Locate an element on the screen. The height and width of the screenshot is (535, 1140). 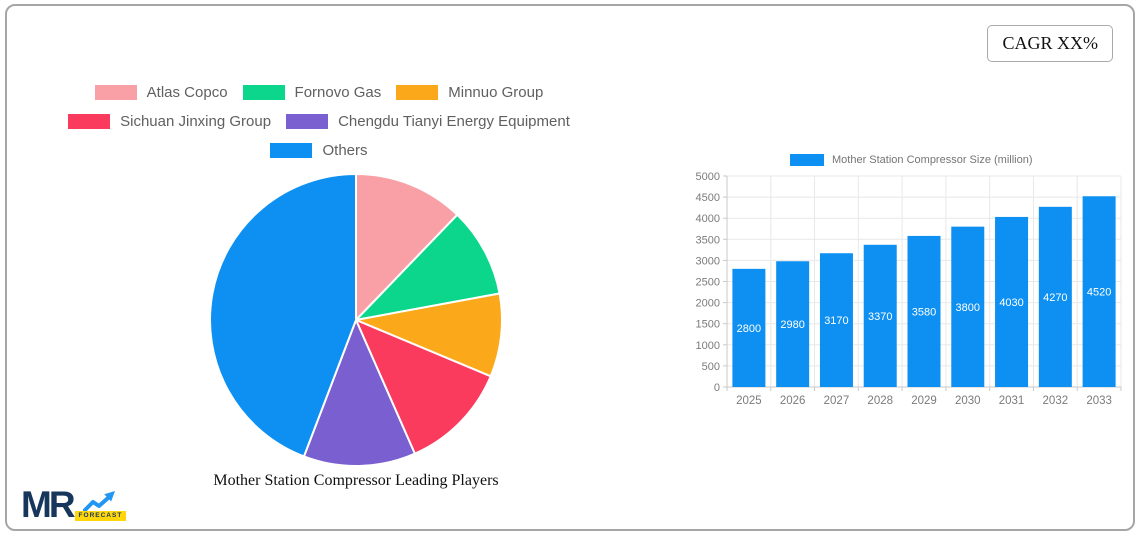
bar-2030 is located at coordinates (968, 306).